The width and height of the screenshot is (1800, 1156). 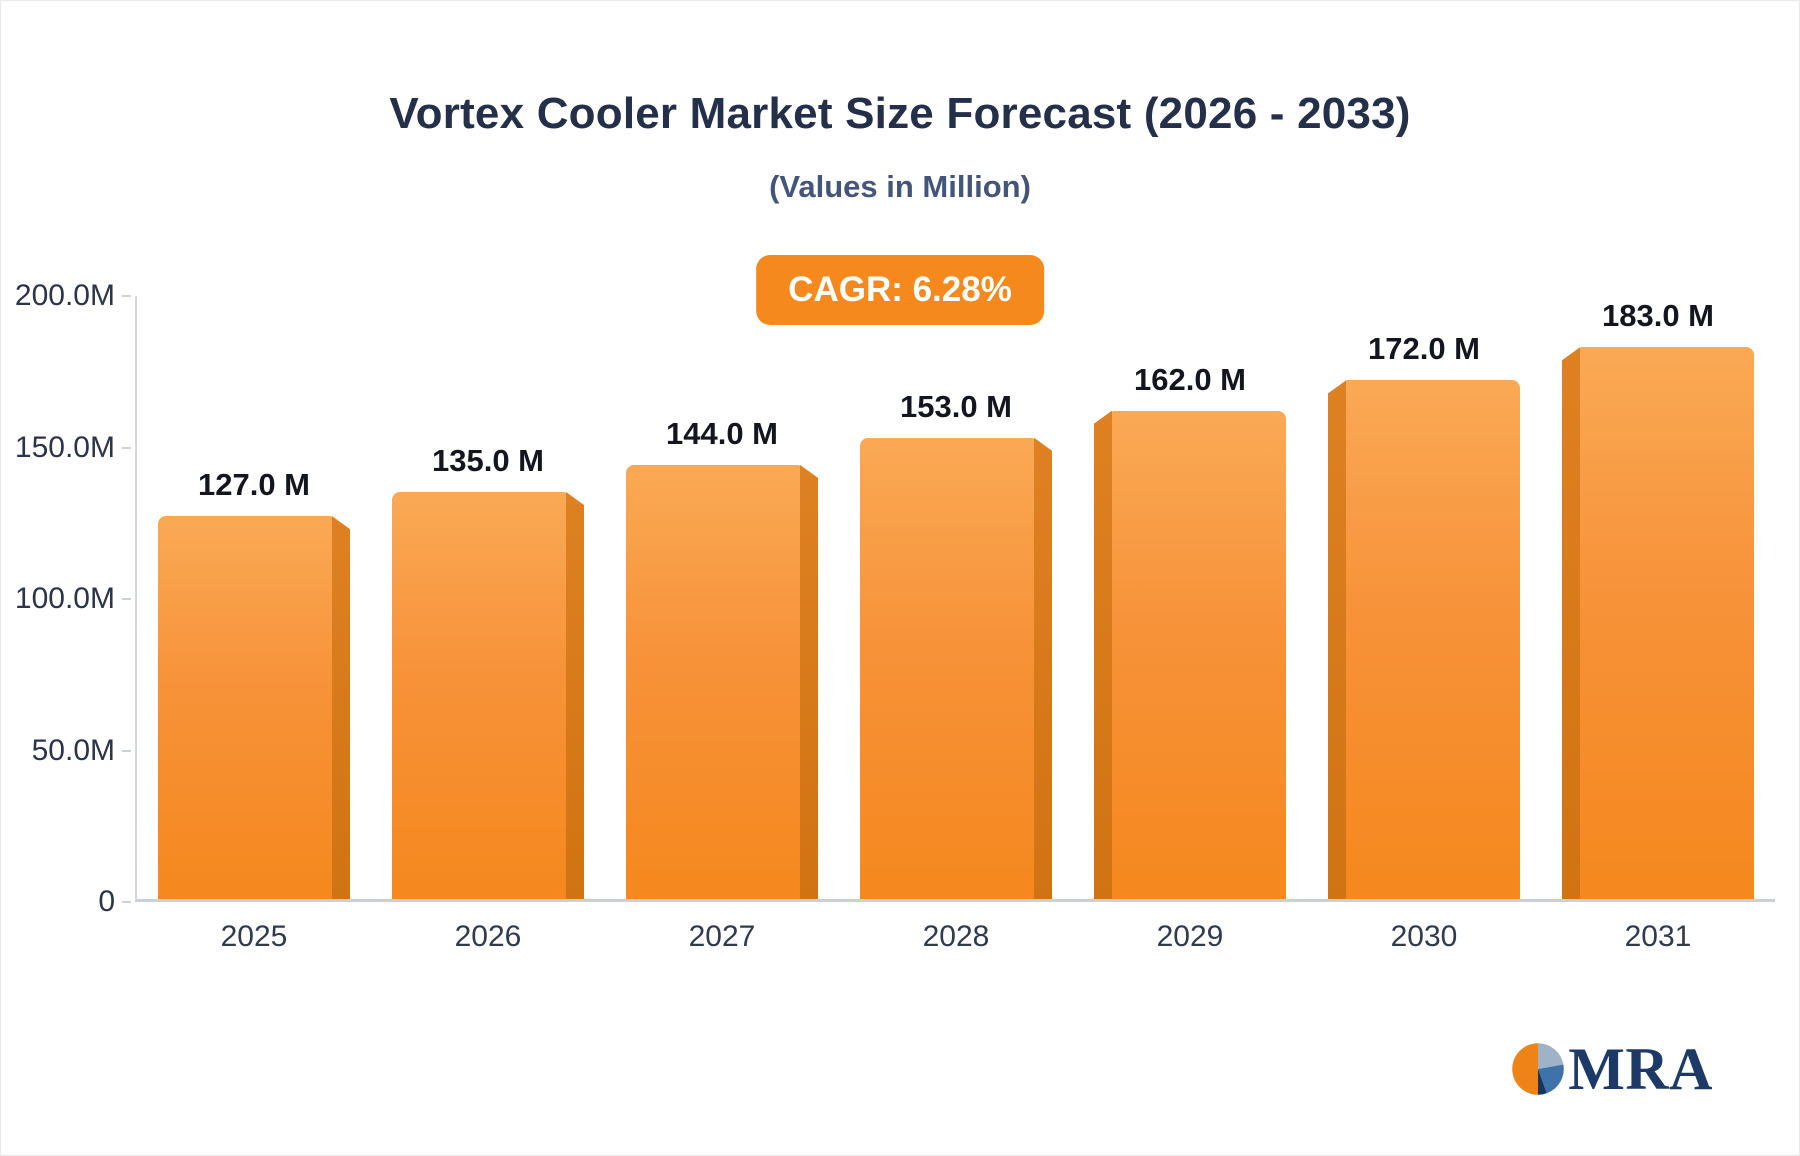 What do you see at coordinates (487, 460) in the screenshot?
I see `bar-value-label: 135.0 M` at bounding box center [487, 460].